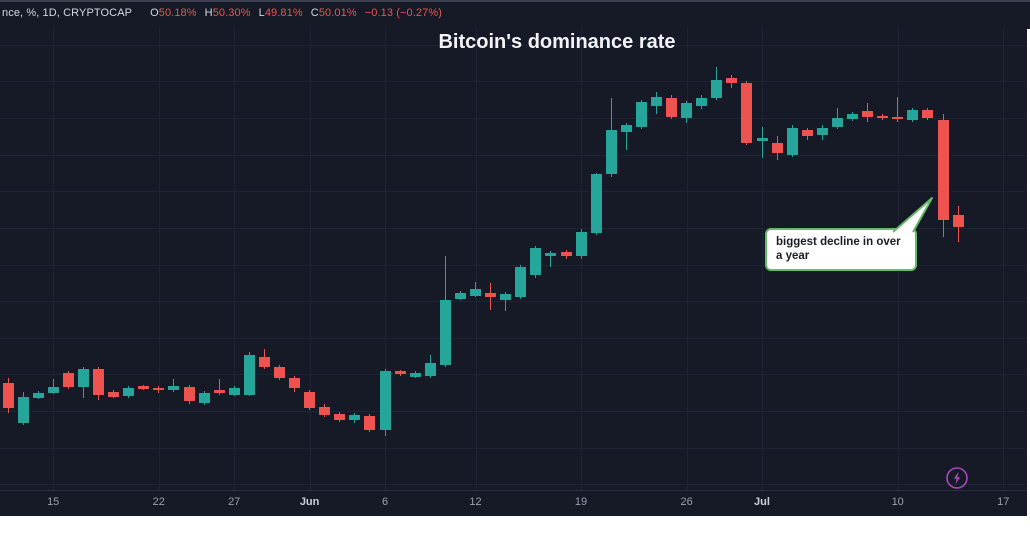  Describe the element at coordinates (515, 1) in the screenshot. I see `window-top-edge` at that location.